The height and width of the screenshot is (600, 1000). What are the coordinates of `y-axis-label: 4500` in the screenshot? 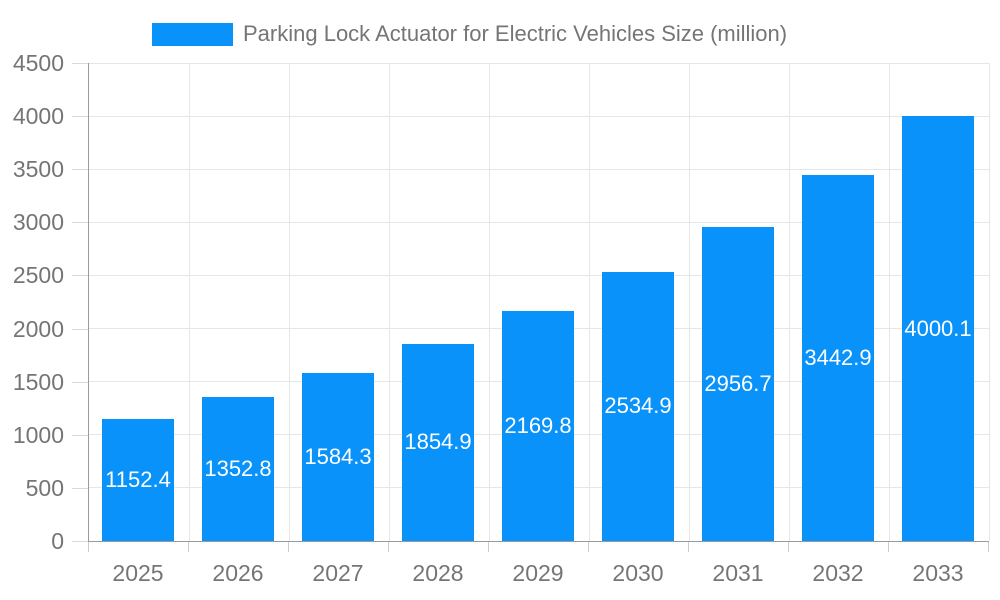 It's located at (38, 63).